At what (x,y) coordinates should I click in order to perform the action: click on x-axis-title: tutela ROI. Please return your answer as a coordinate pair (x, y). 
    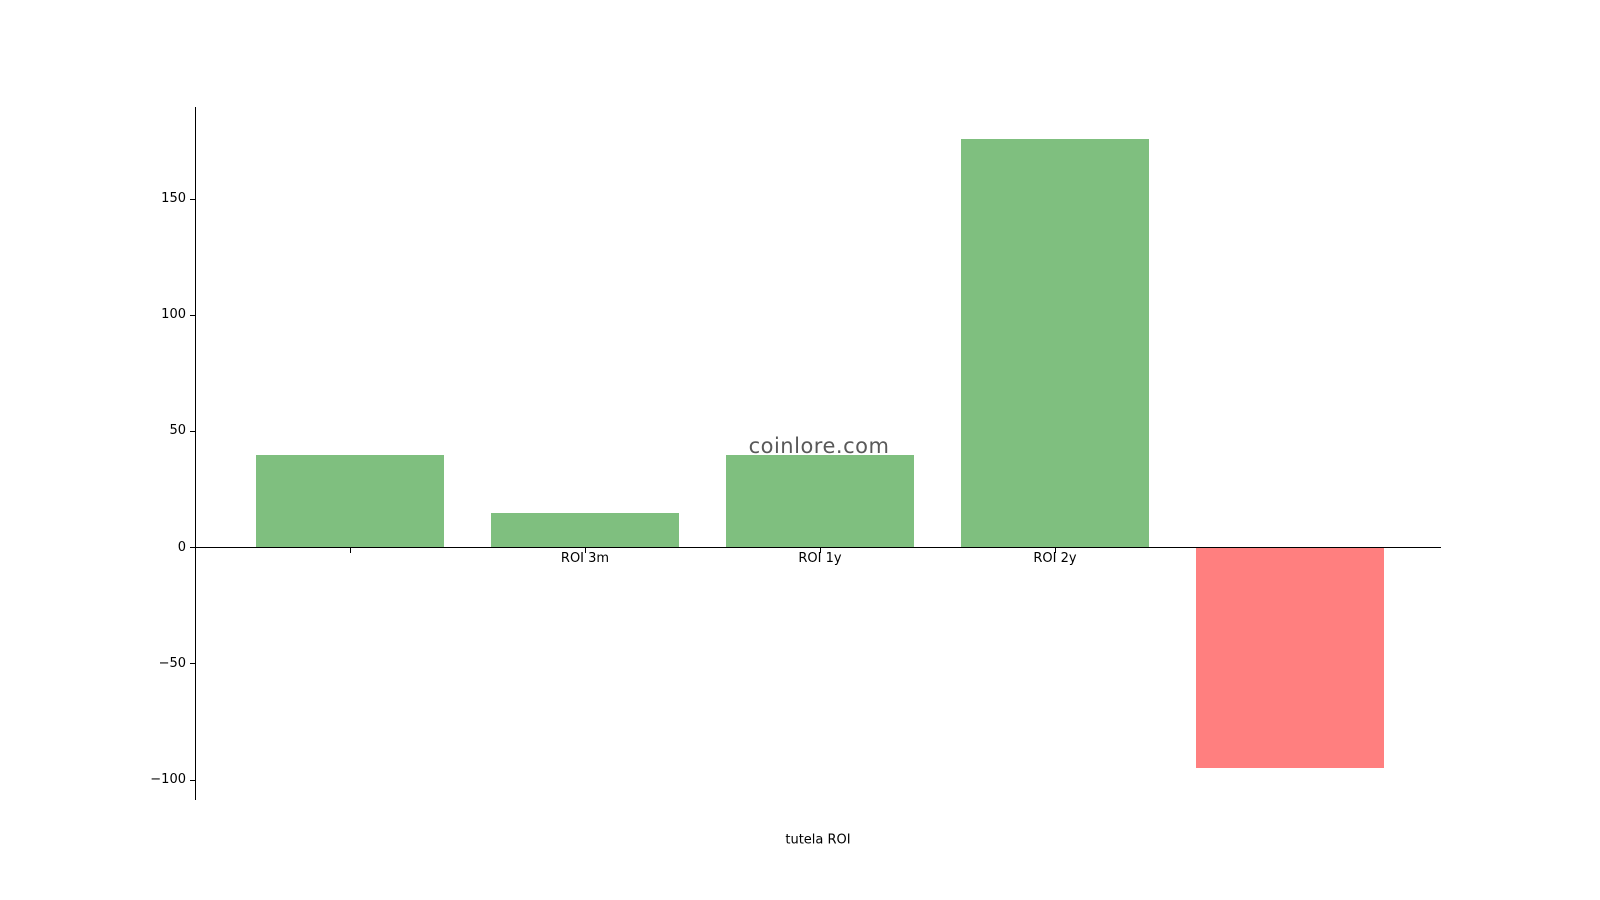
    Looking at the image, I should click on (818, 840).